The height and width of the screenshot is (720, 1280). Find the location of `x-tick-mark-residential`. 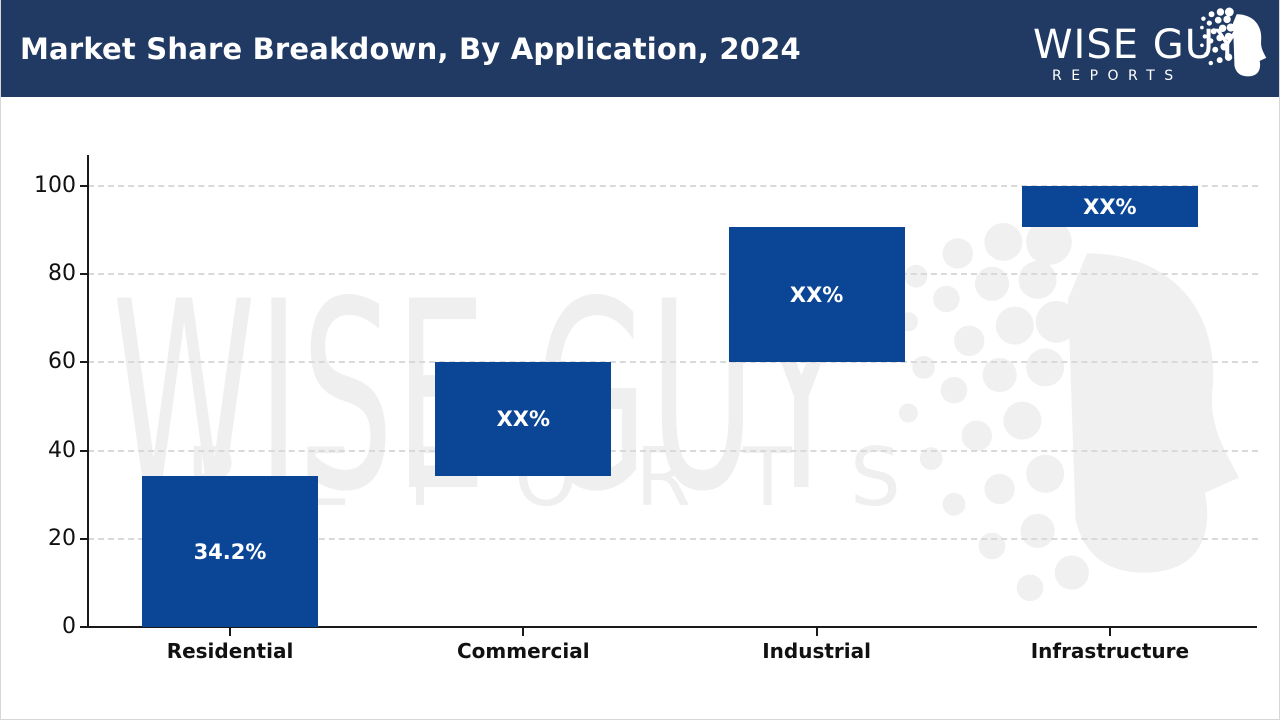

x-tick-mark-residential is located at coordinates (230, 632).